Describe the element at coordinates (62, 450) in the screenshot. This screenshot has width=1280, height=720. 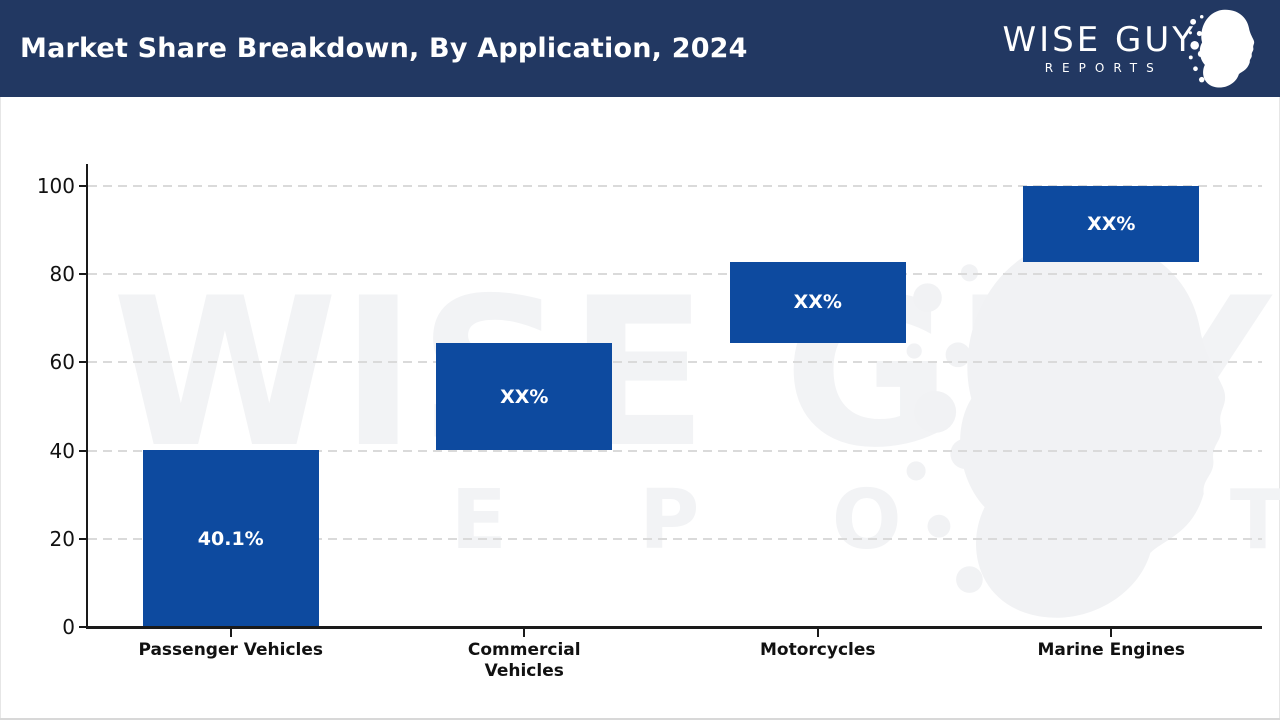
I see `y-tick-label: 40` at that location.